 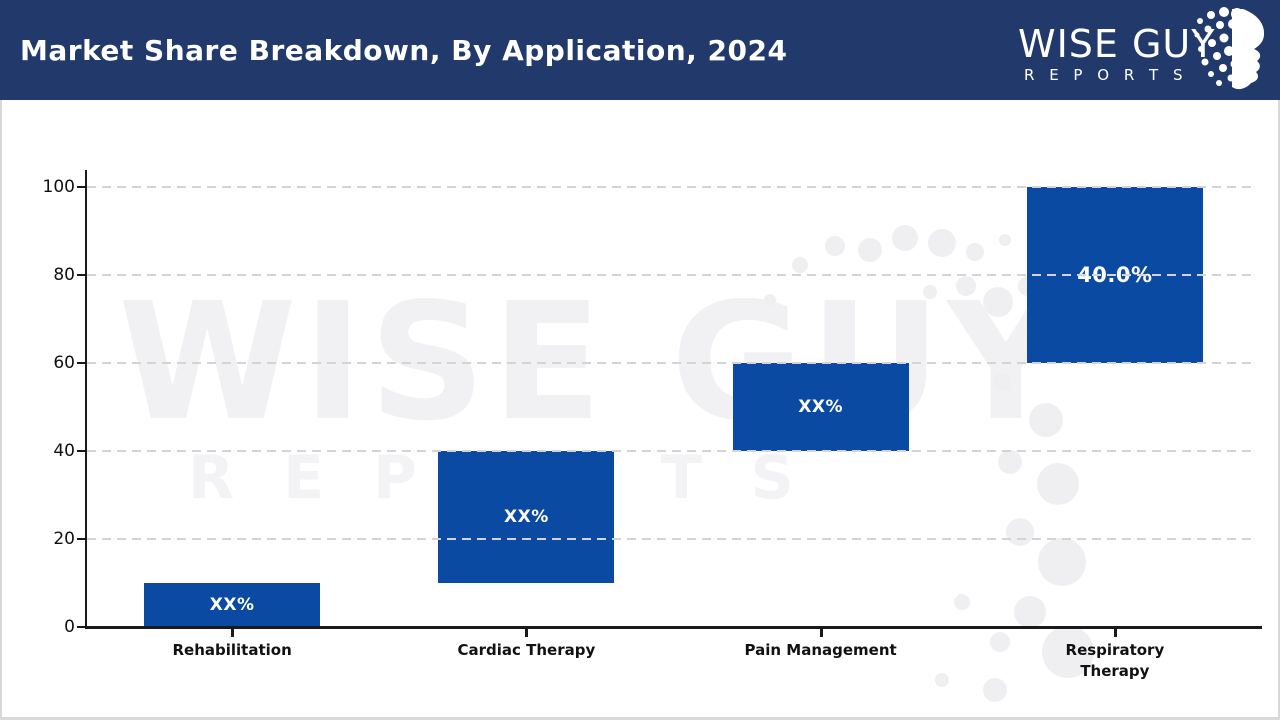 I want to click on logo-tagline: R E P O R T S, so click(x=1105, y=75).